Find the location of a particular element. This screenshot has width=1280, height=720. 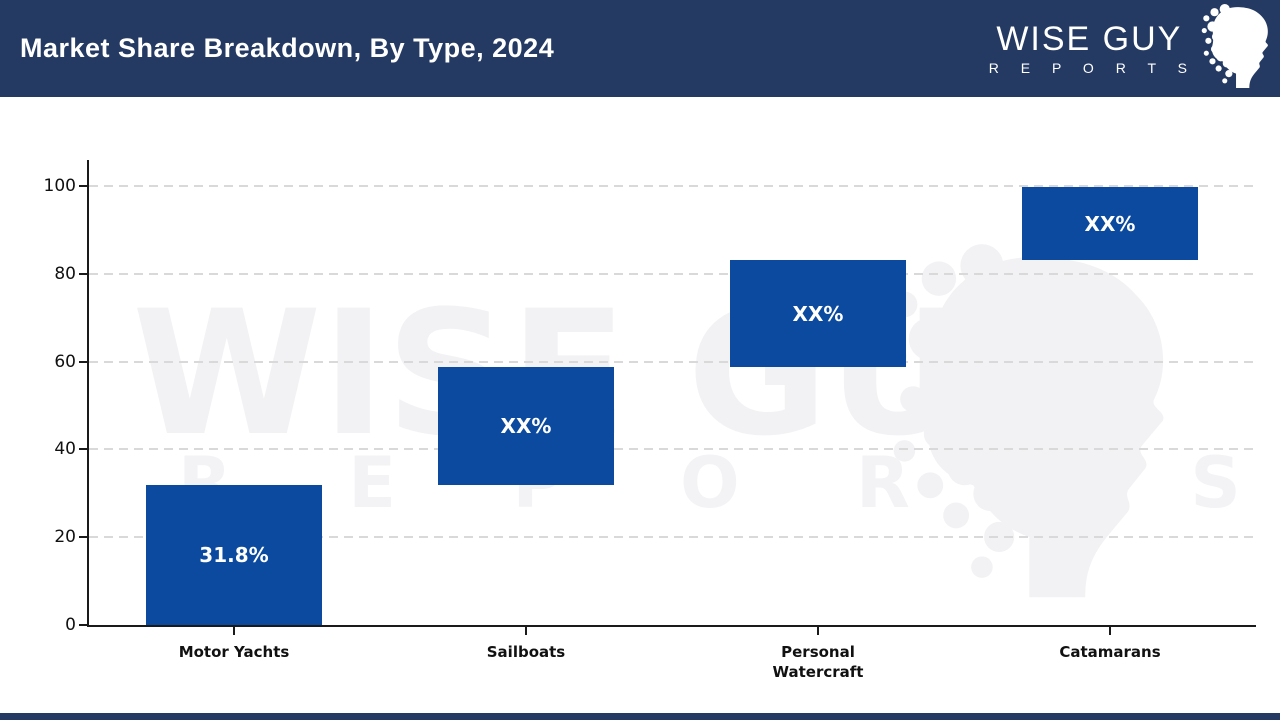

y-tick-label: 100 is located at coordinates (59, 186).